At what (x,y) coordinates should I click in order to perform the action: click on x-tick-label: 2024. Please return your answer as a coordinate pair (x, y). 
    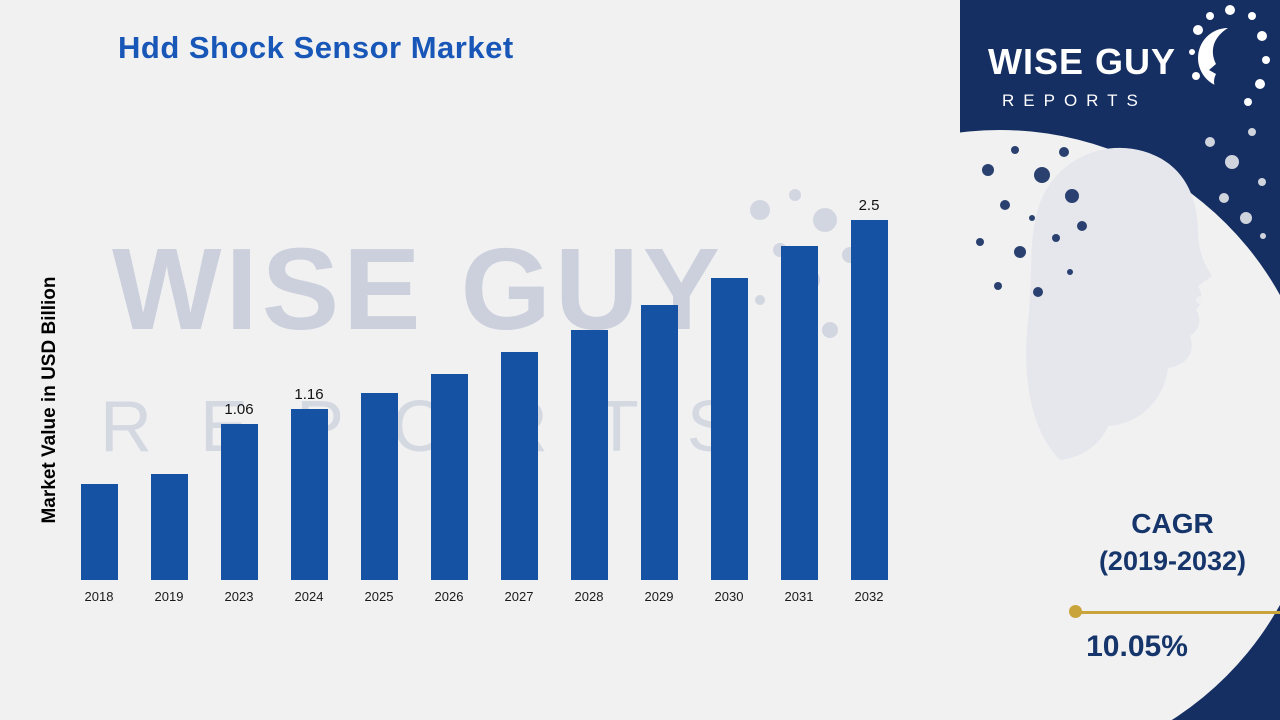
    Looking at the image, I should click on (309, 596).